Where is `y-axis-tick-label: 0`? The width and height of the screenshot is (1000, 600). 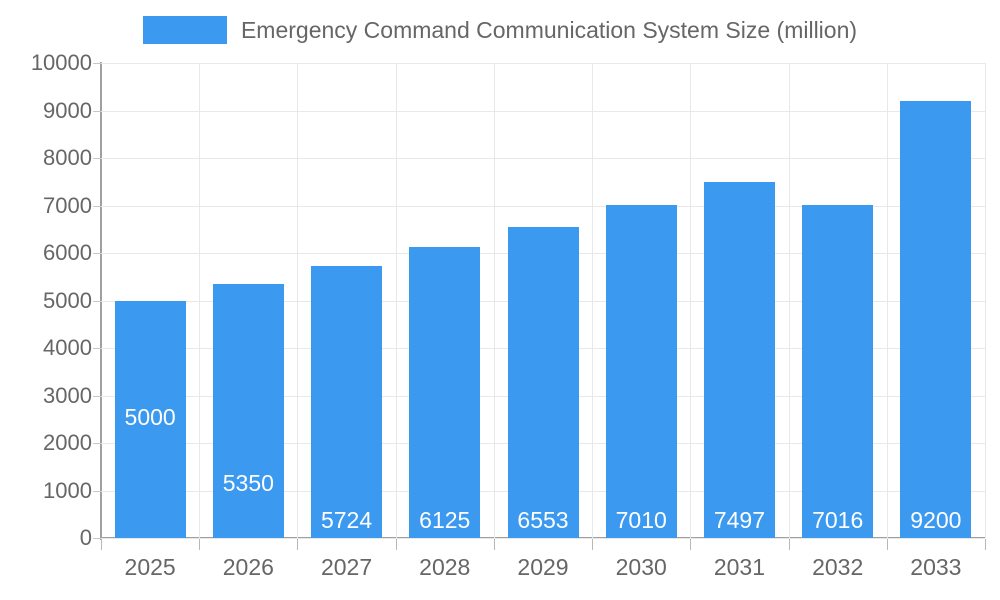 y-axis-tick-label: 0 is located at coordinates (85, 537).